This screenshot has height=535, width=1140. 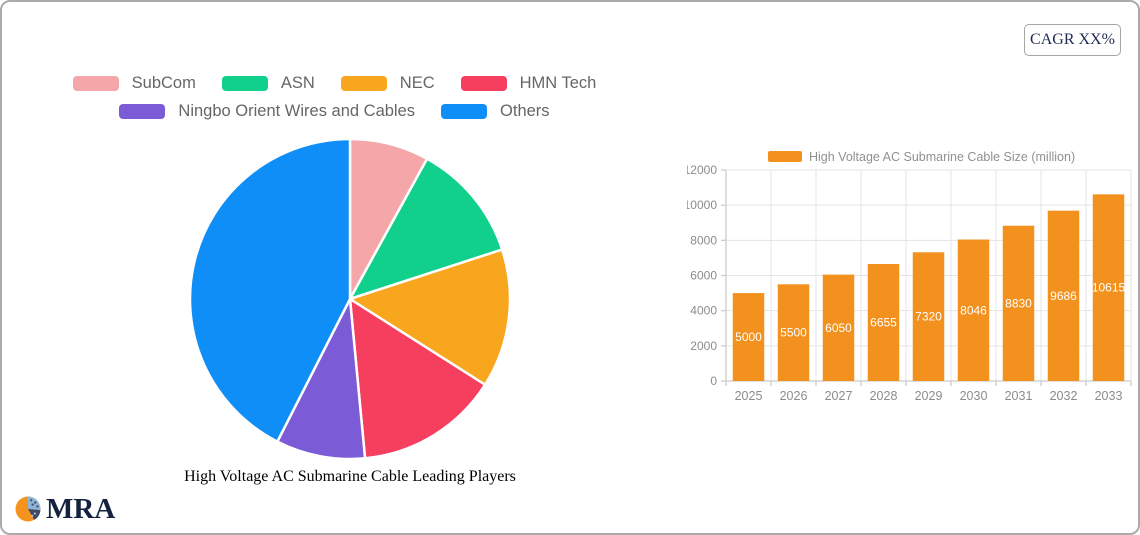 I want to click on legend-label: Ningbo Orient Wires and Cables, so click(x=297, y=111).